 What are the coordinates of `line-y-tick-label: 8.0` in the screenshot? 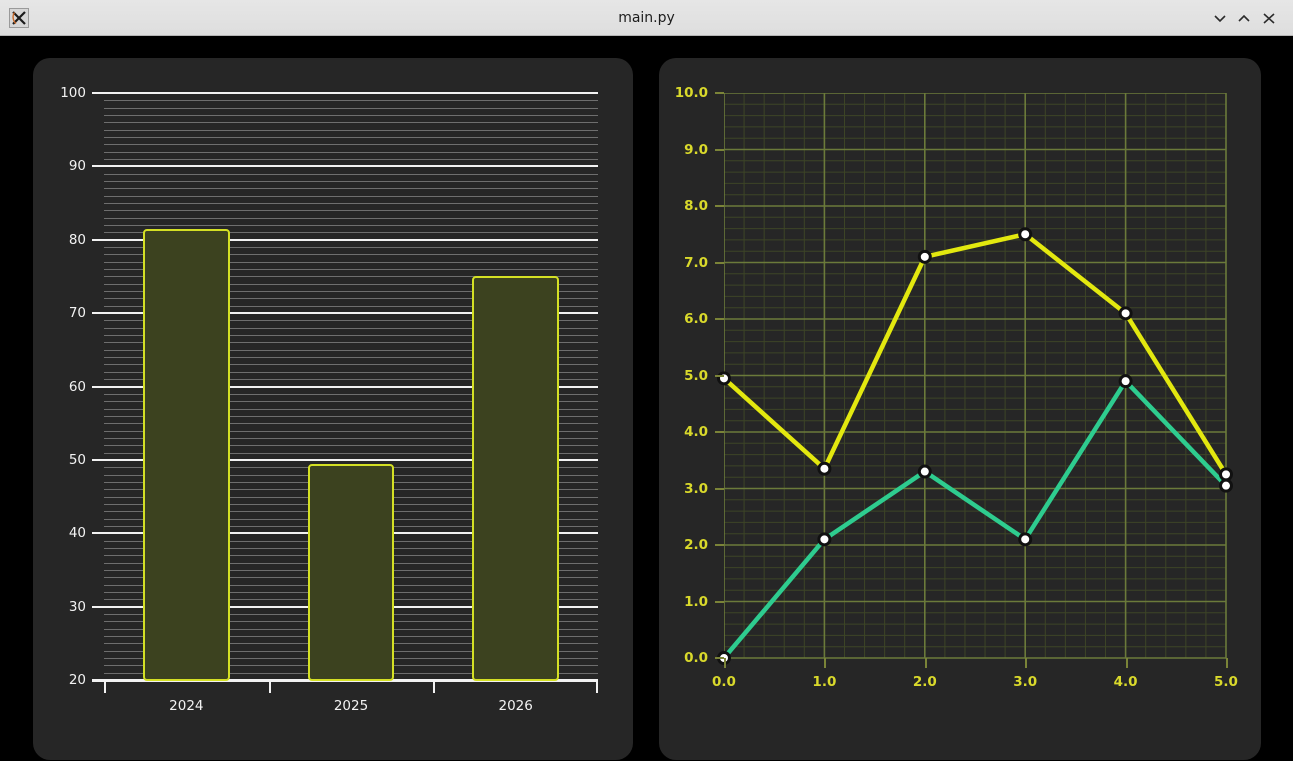 It's located at (696, 206).